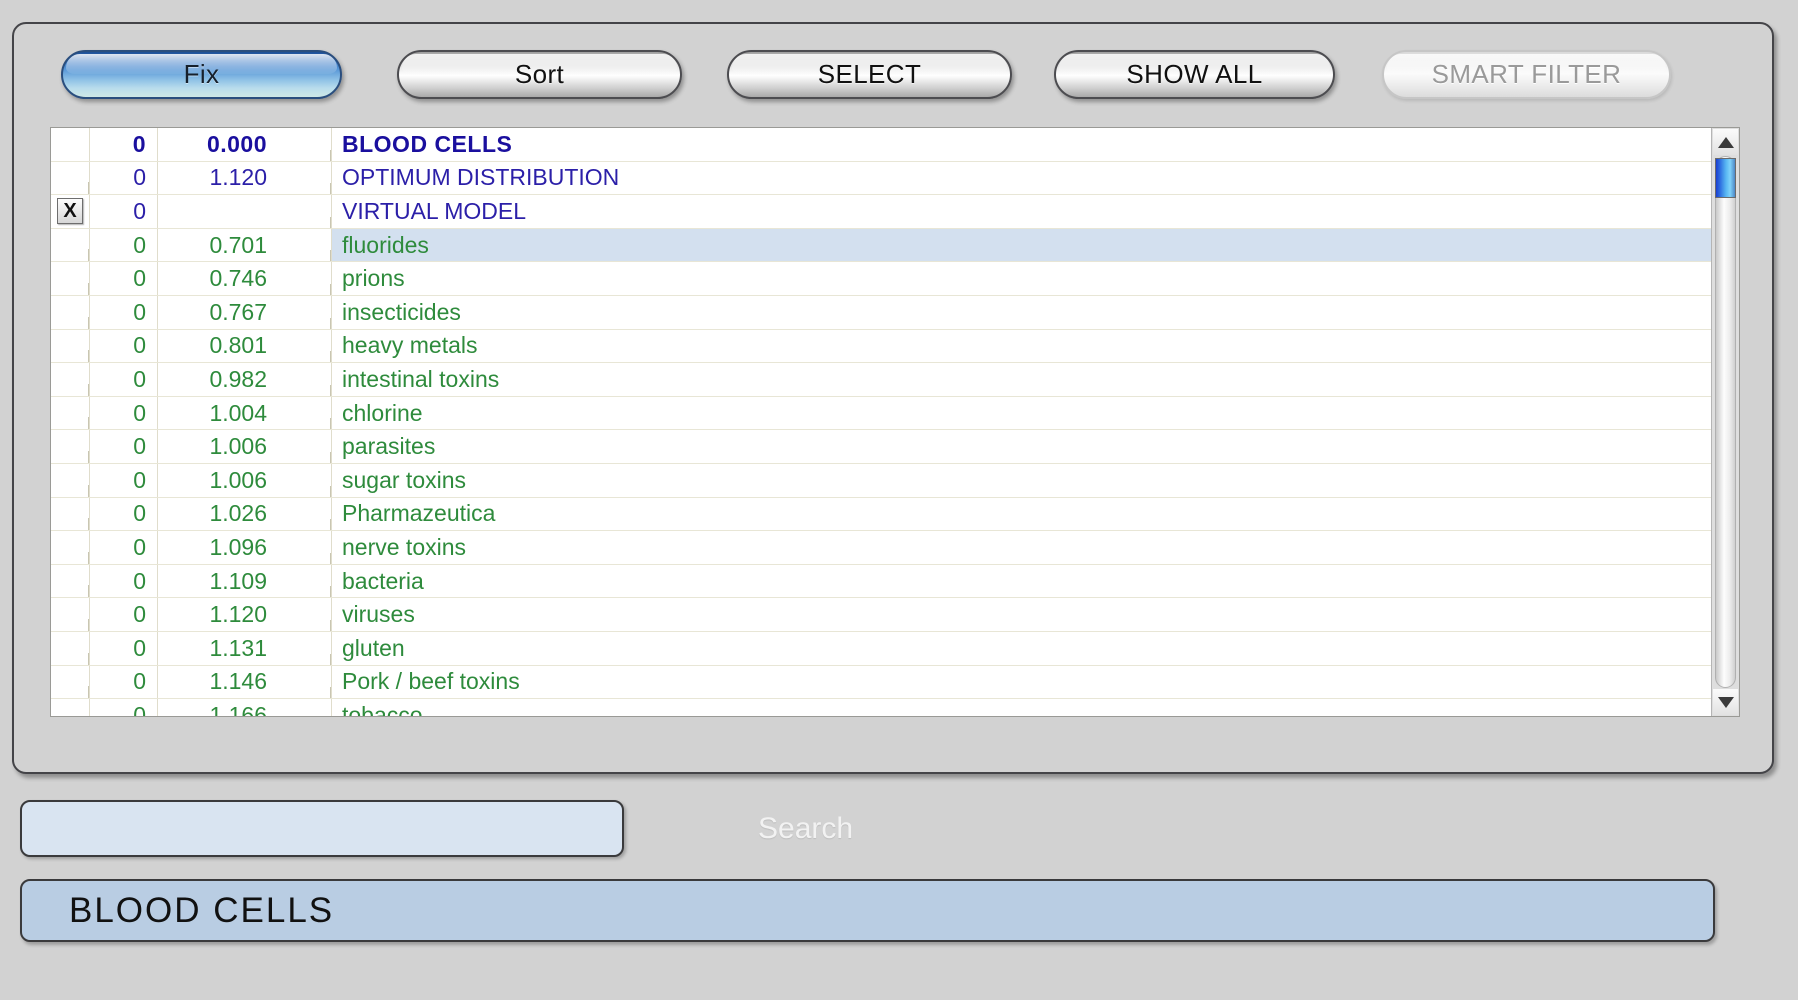  I want to click on table-row: 0 1.131 gluten, so click(881, 648).